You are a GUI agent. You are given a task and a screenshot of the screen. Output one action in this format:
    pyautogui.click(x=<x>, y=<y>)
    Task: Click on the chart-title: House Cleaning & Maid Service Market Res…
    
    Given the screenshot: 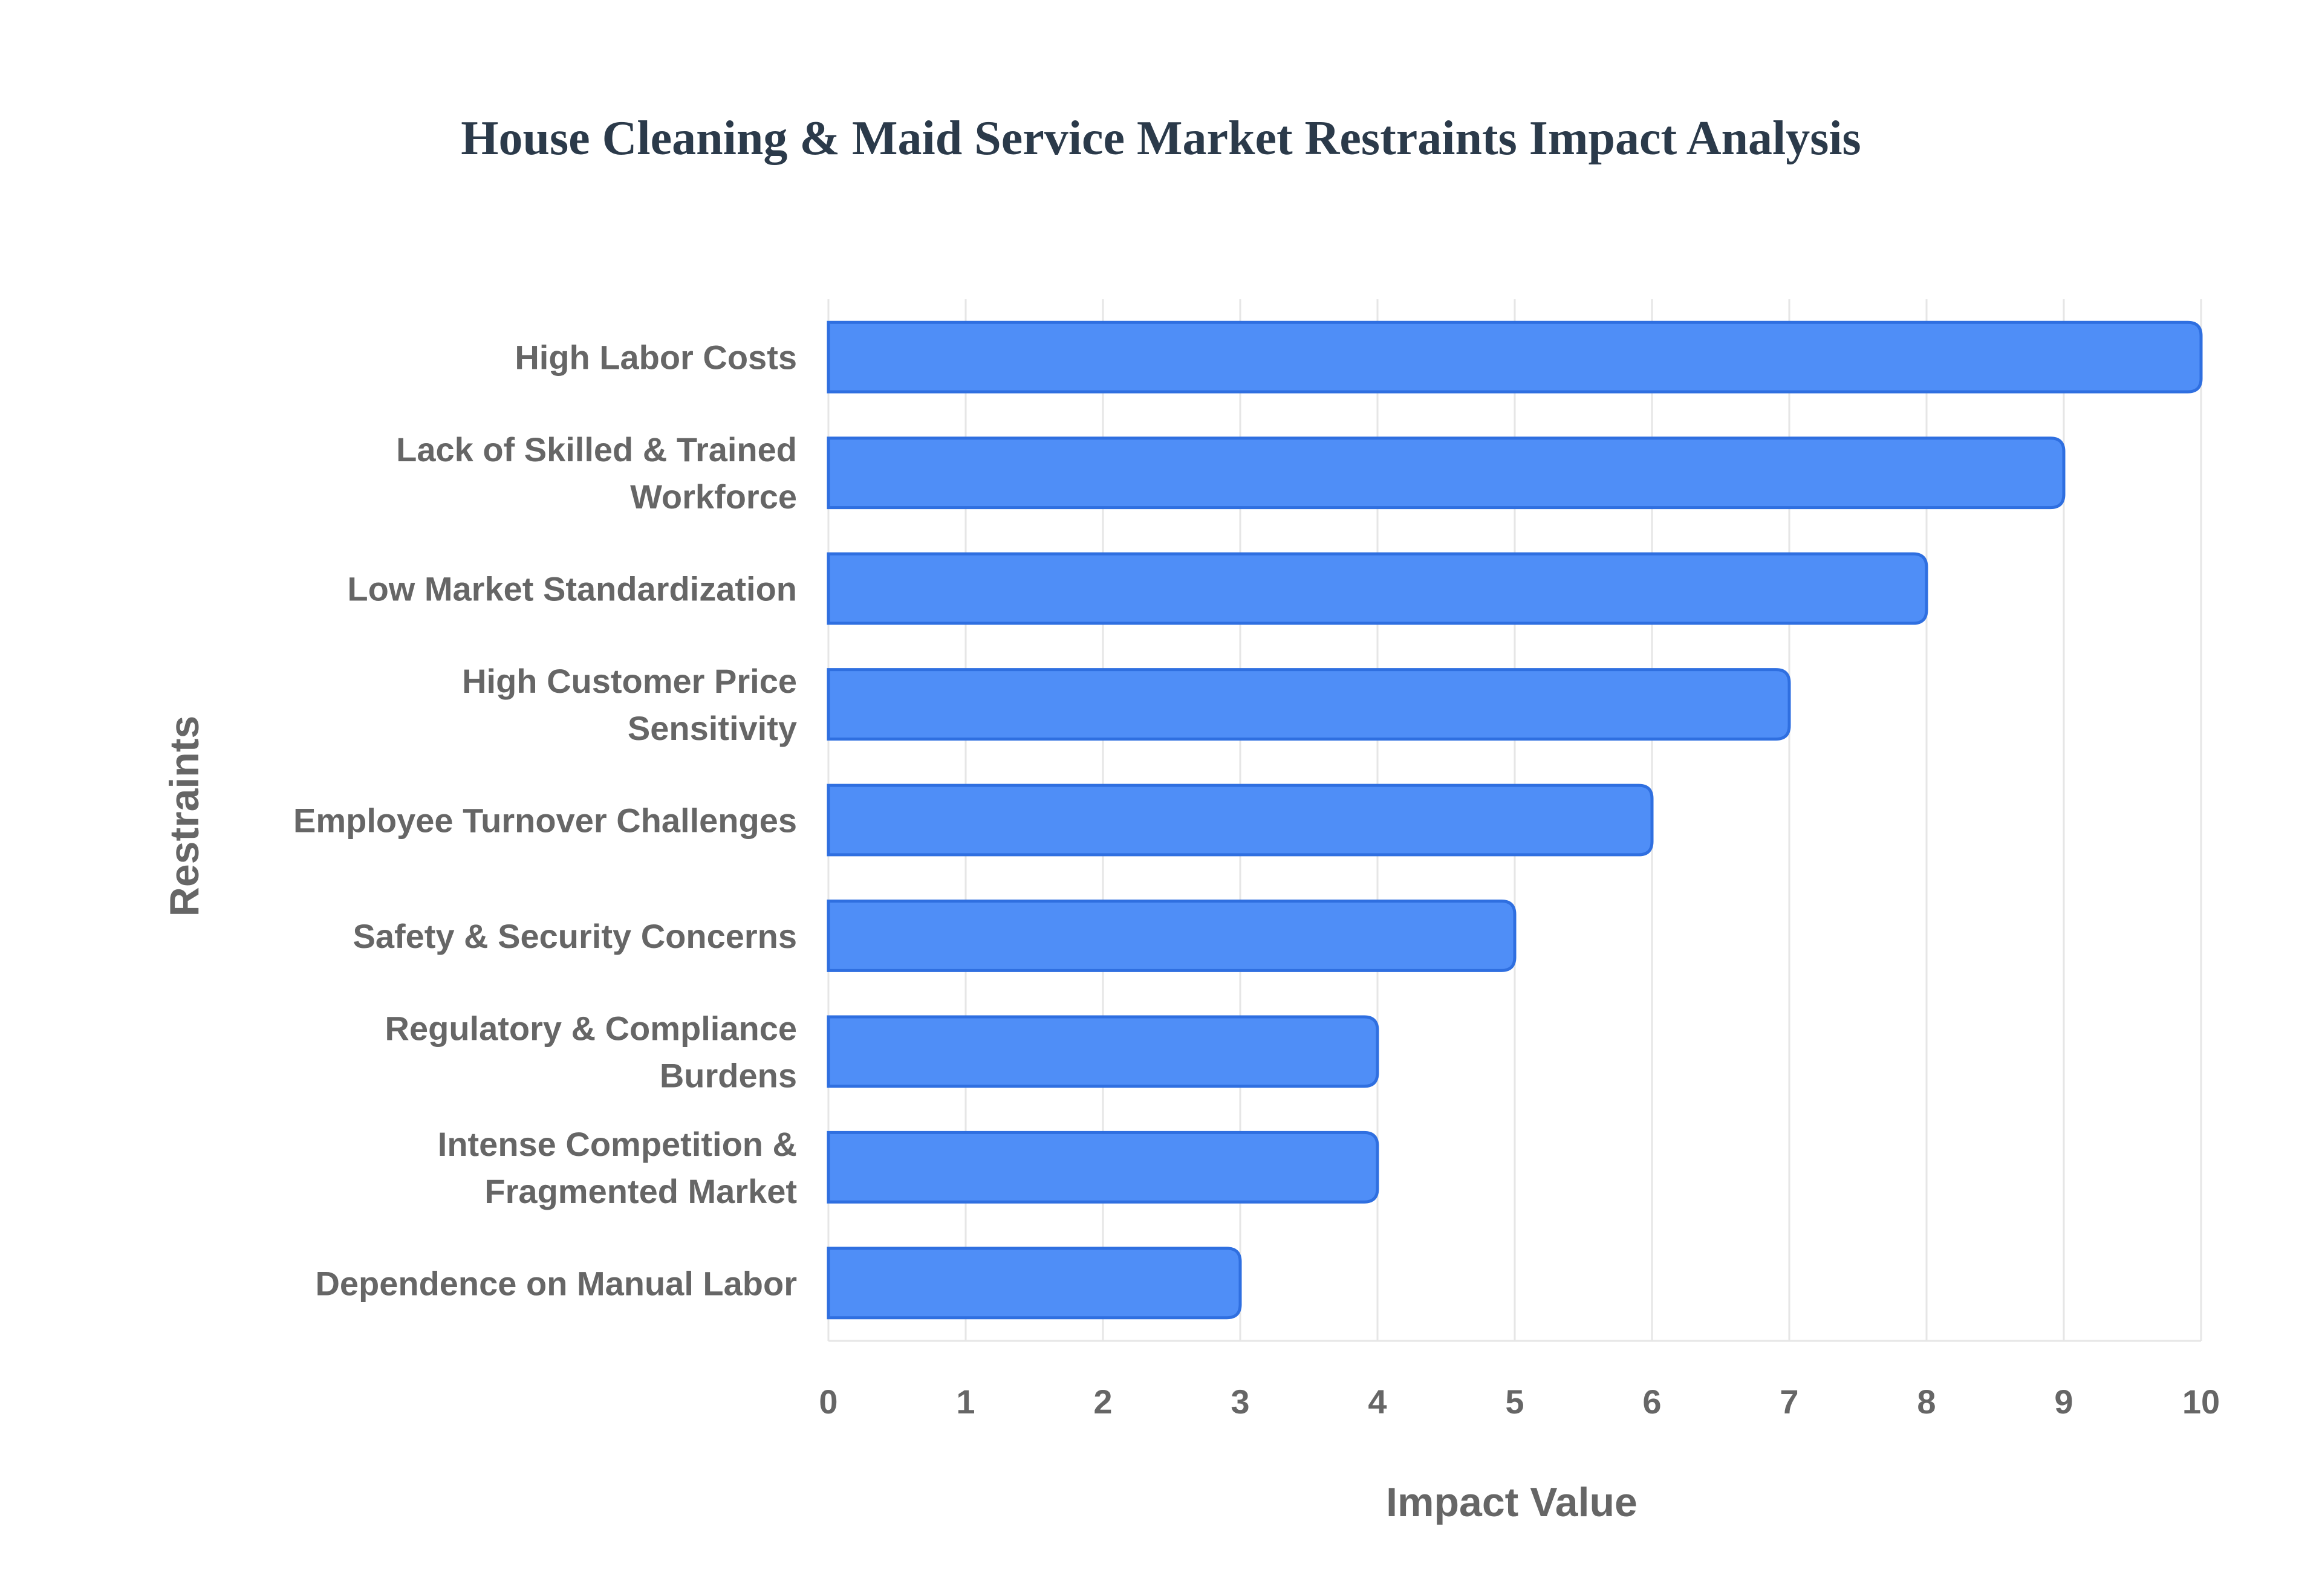 What is the action you would take?
    pyautogui.click(x=1161, y=138)
    